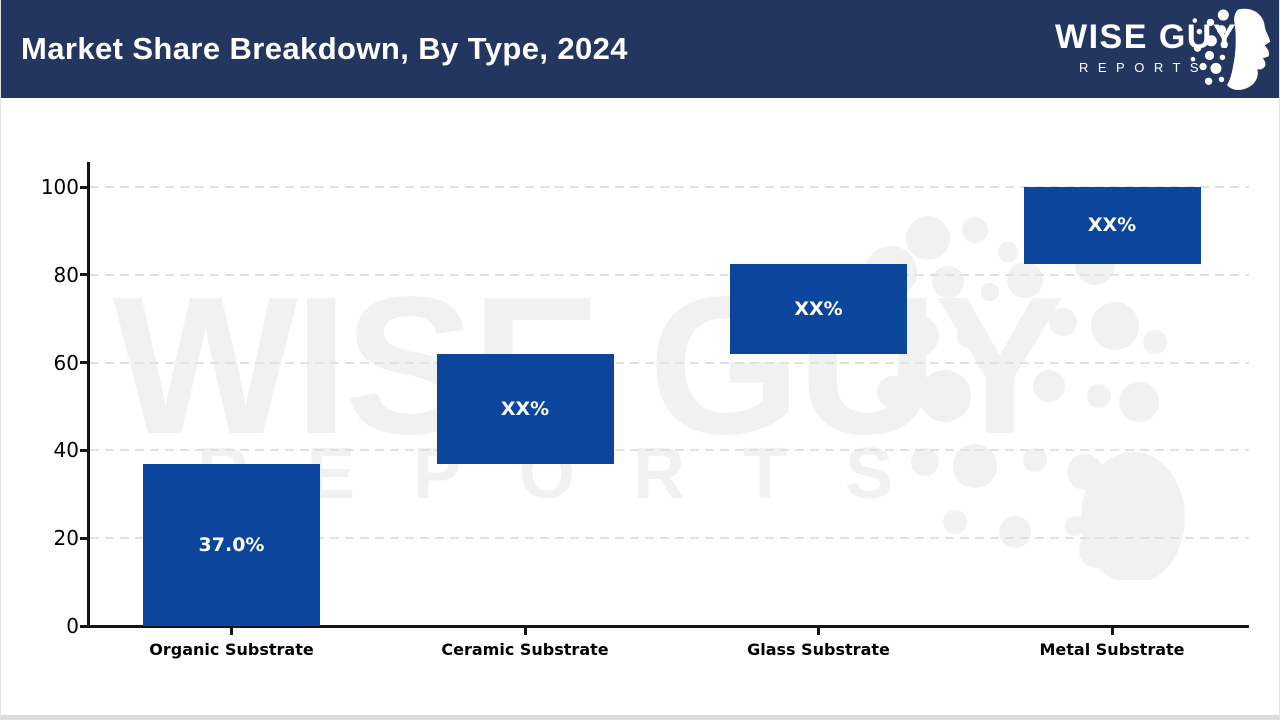  What do you see at coordinates (818, 649) in the screenshot?
I see `x-category-label: Glass Substrate` at bounding box center [818, 649].